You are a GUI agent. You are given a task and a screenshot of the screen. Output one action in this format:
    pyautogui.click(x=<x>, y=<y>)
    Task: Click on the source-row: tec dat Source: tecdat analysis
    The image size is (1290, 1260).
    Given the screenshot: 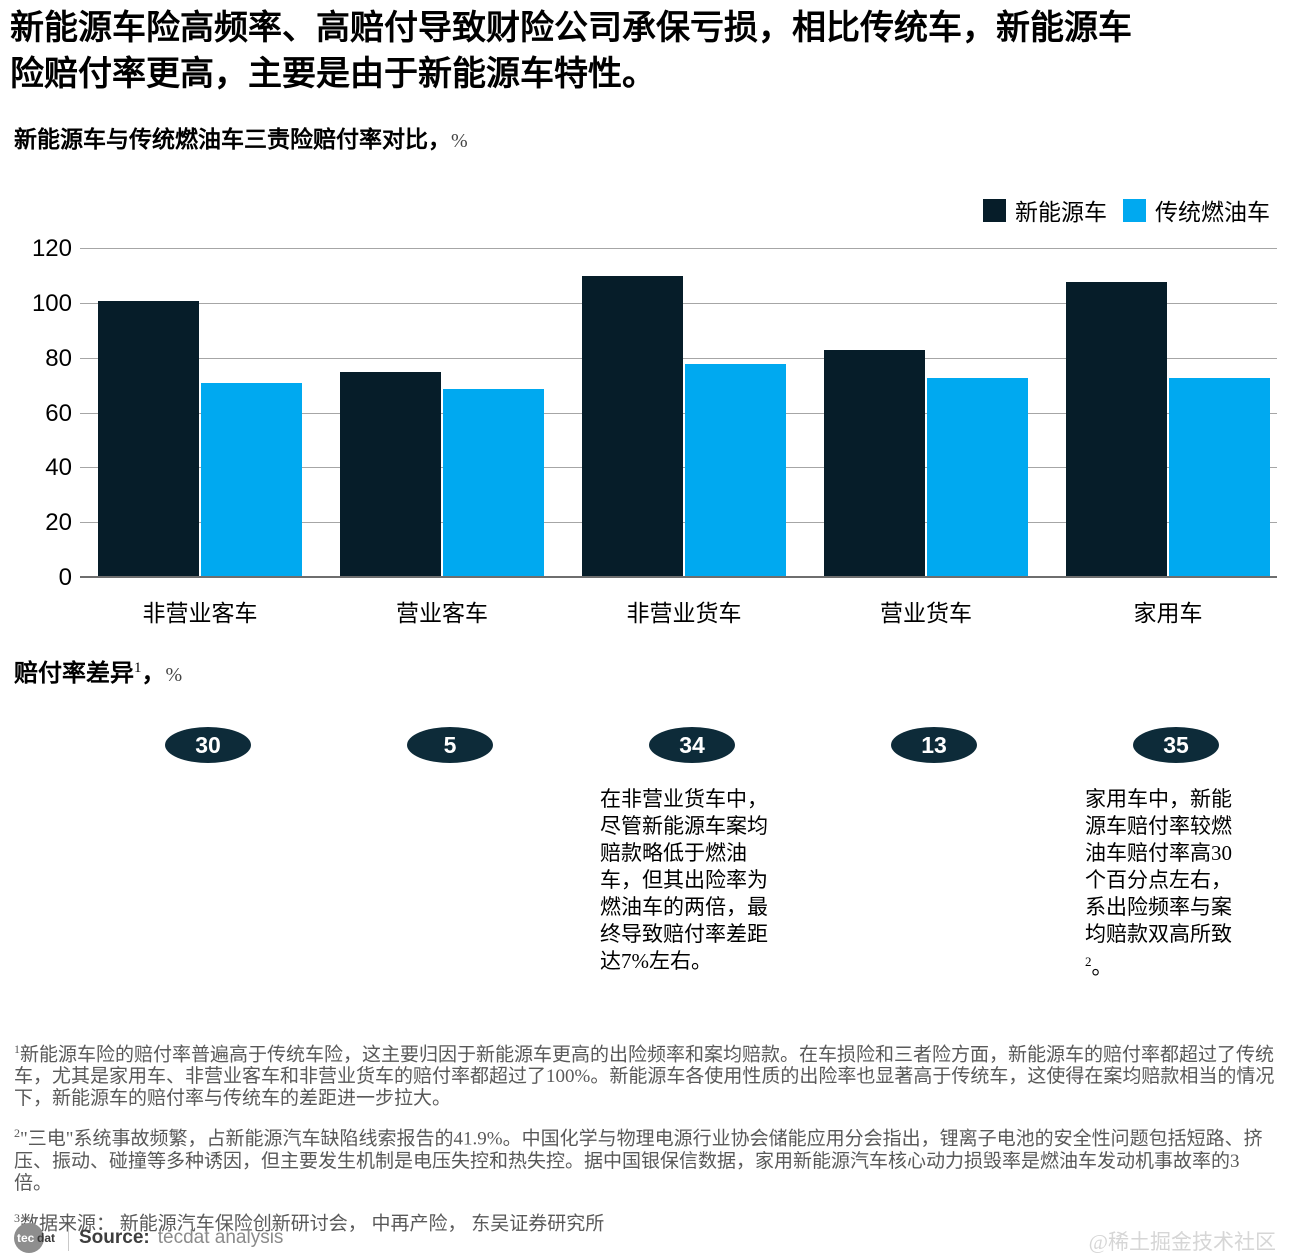 What is the action you would take?
    pyautogui.click(x=148, y=1238)
    